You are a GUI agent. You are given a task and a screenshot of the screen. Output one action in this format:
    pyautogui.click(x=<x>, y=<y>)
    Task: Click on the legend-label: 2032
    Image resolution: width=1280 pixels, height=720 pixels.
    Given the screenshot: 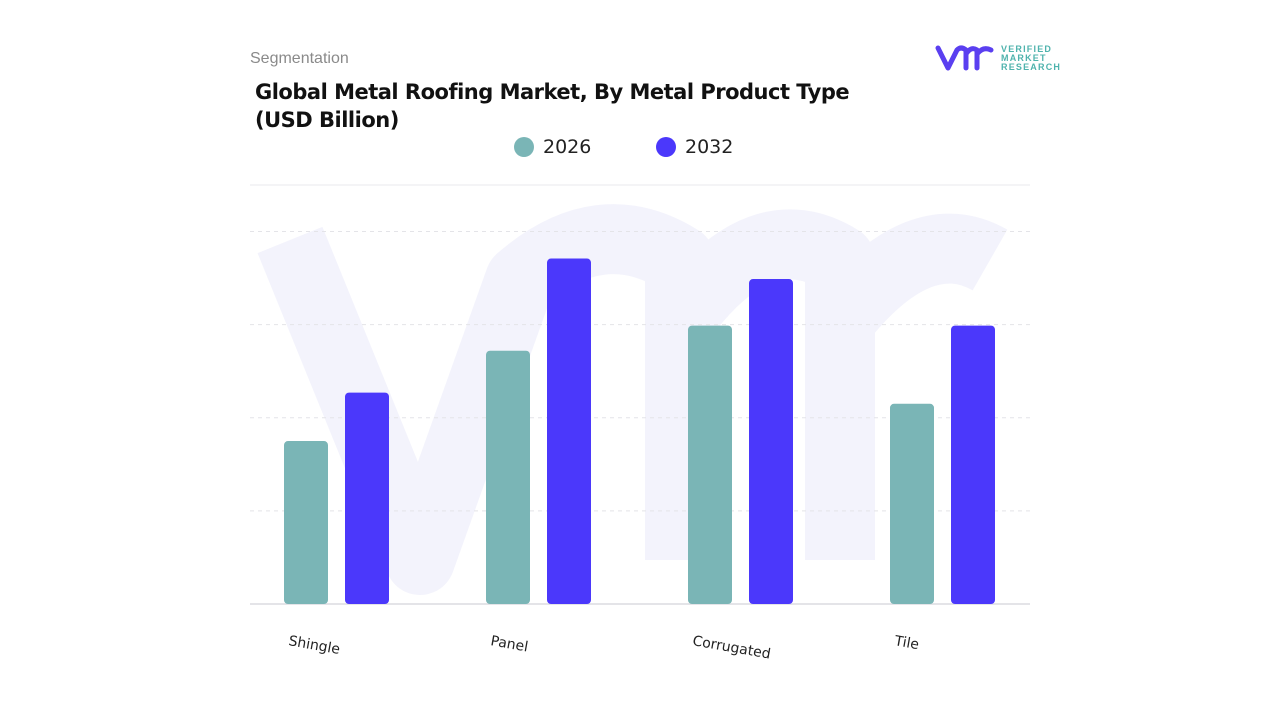 What is the action you would take?
    pyautogui.click(x=709, y=147)
    